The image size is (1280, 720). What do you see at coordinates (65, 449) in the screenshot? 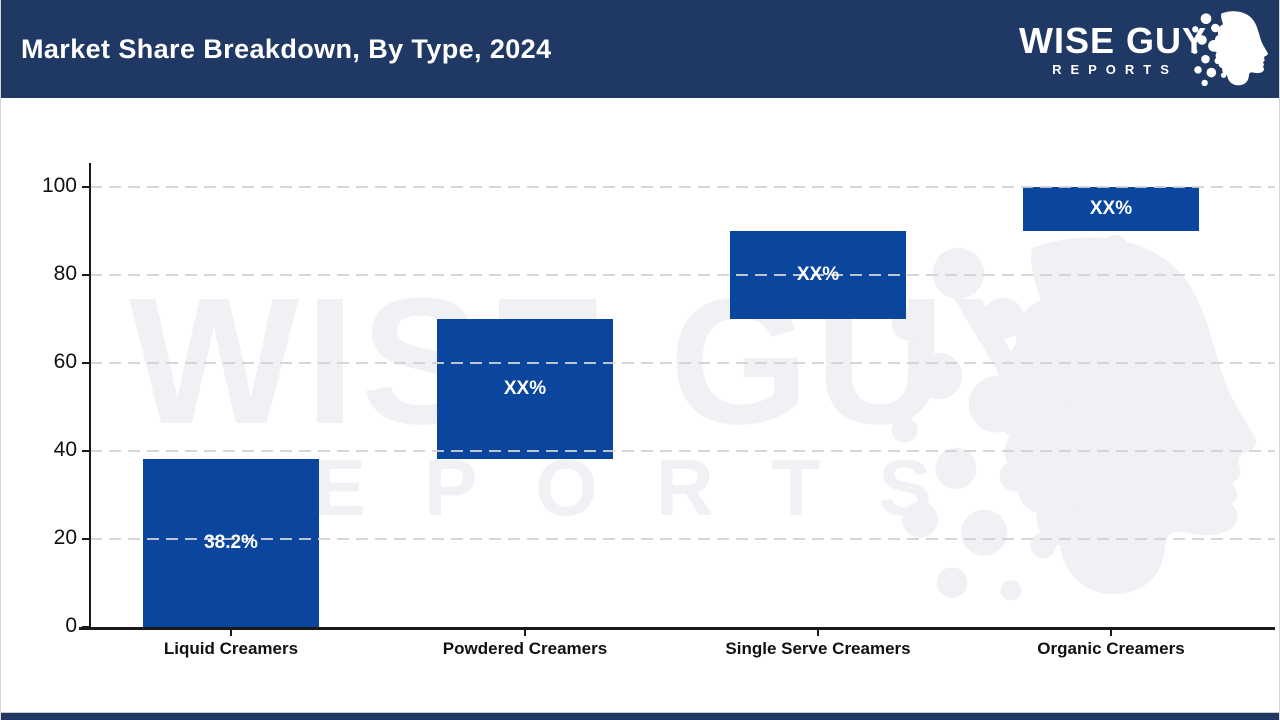
I see `y-tick-label-40: 40` at bounding box center [65, 449].